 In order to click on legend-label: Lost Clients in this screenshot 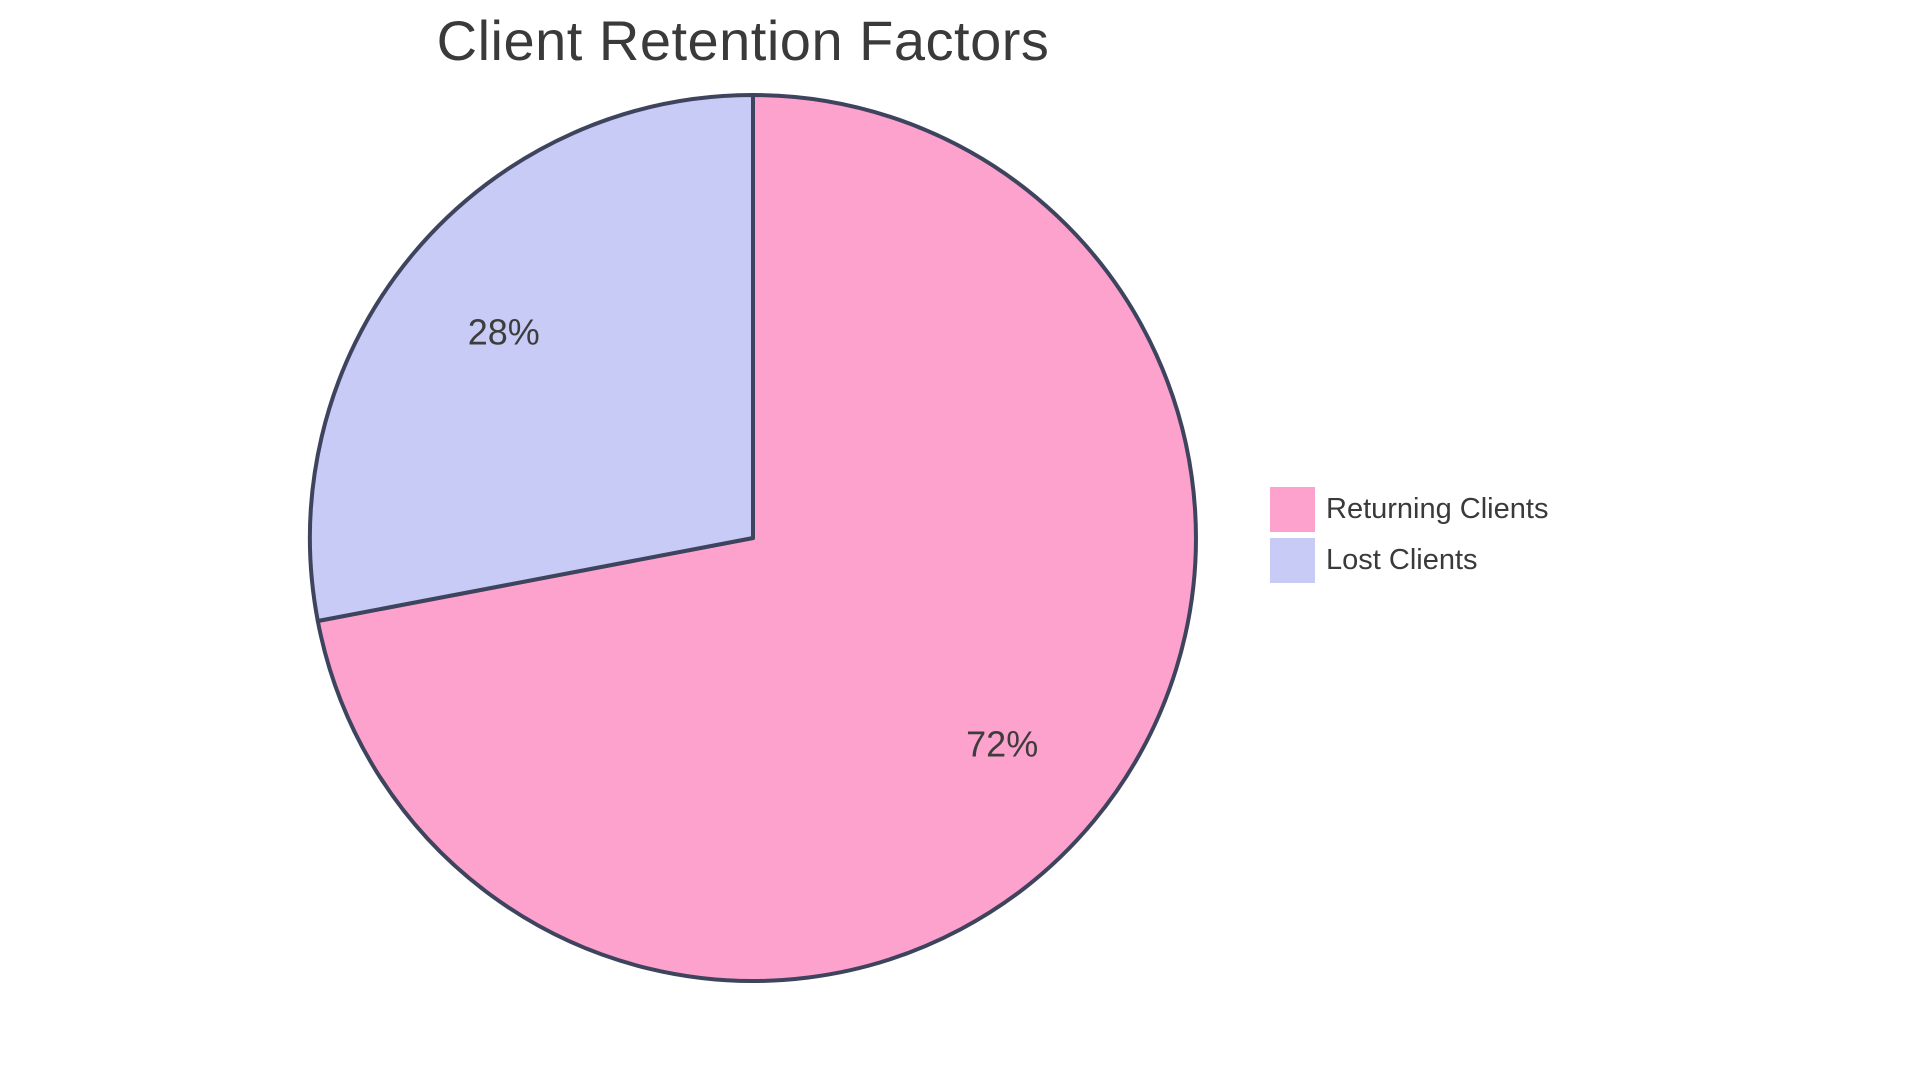, I will do `click(1402, 560)`.